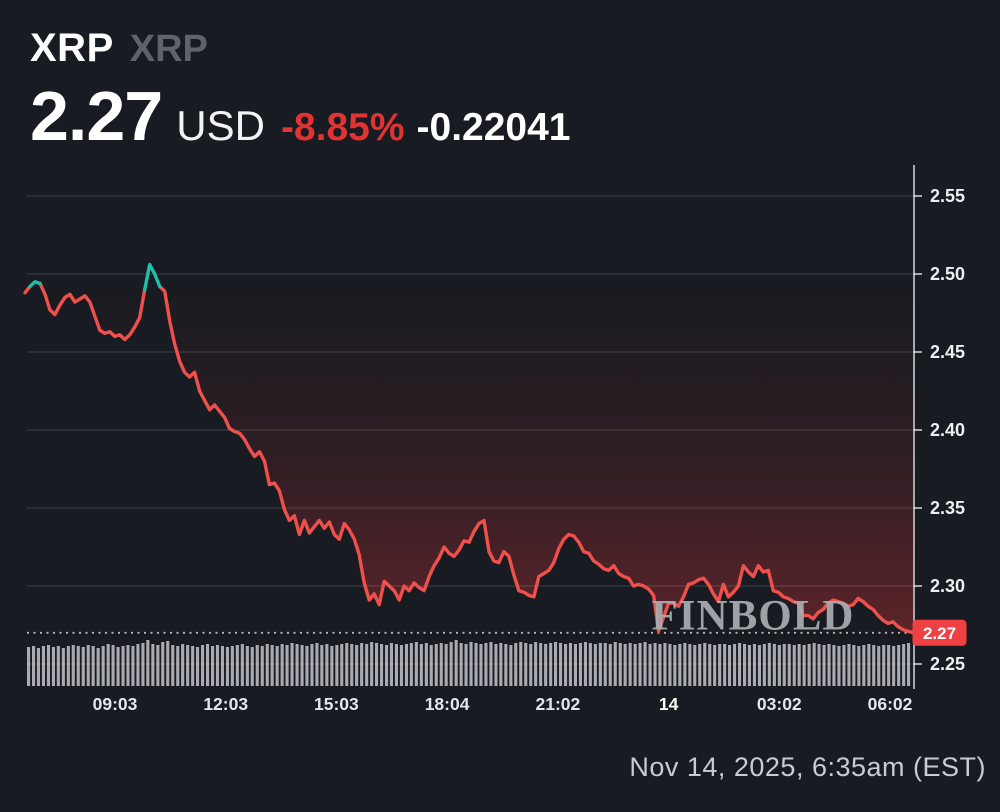 The image size is (1000, 812). I want to click on current-price-badge-label: 2.27, so click(939, 633).